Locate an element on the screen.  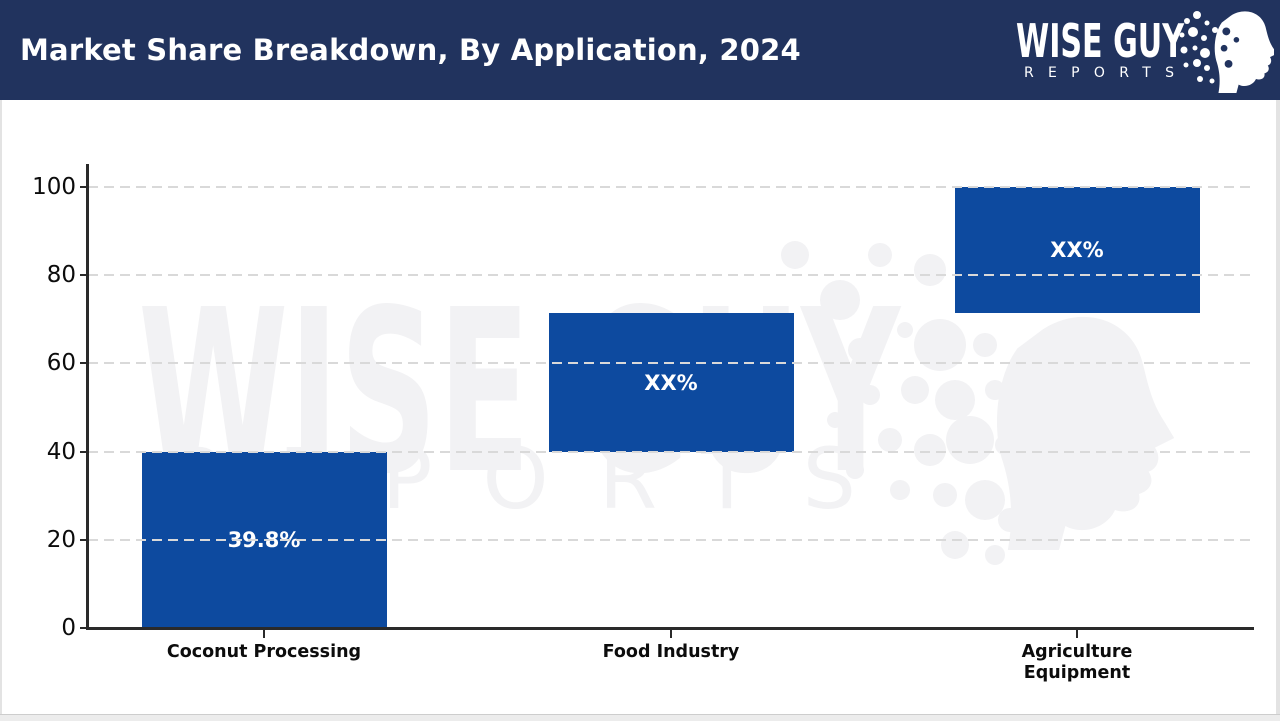
wise-guy-reports-logo: WISE GUY REPORTS is located at coordinates (1145, 52).